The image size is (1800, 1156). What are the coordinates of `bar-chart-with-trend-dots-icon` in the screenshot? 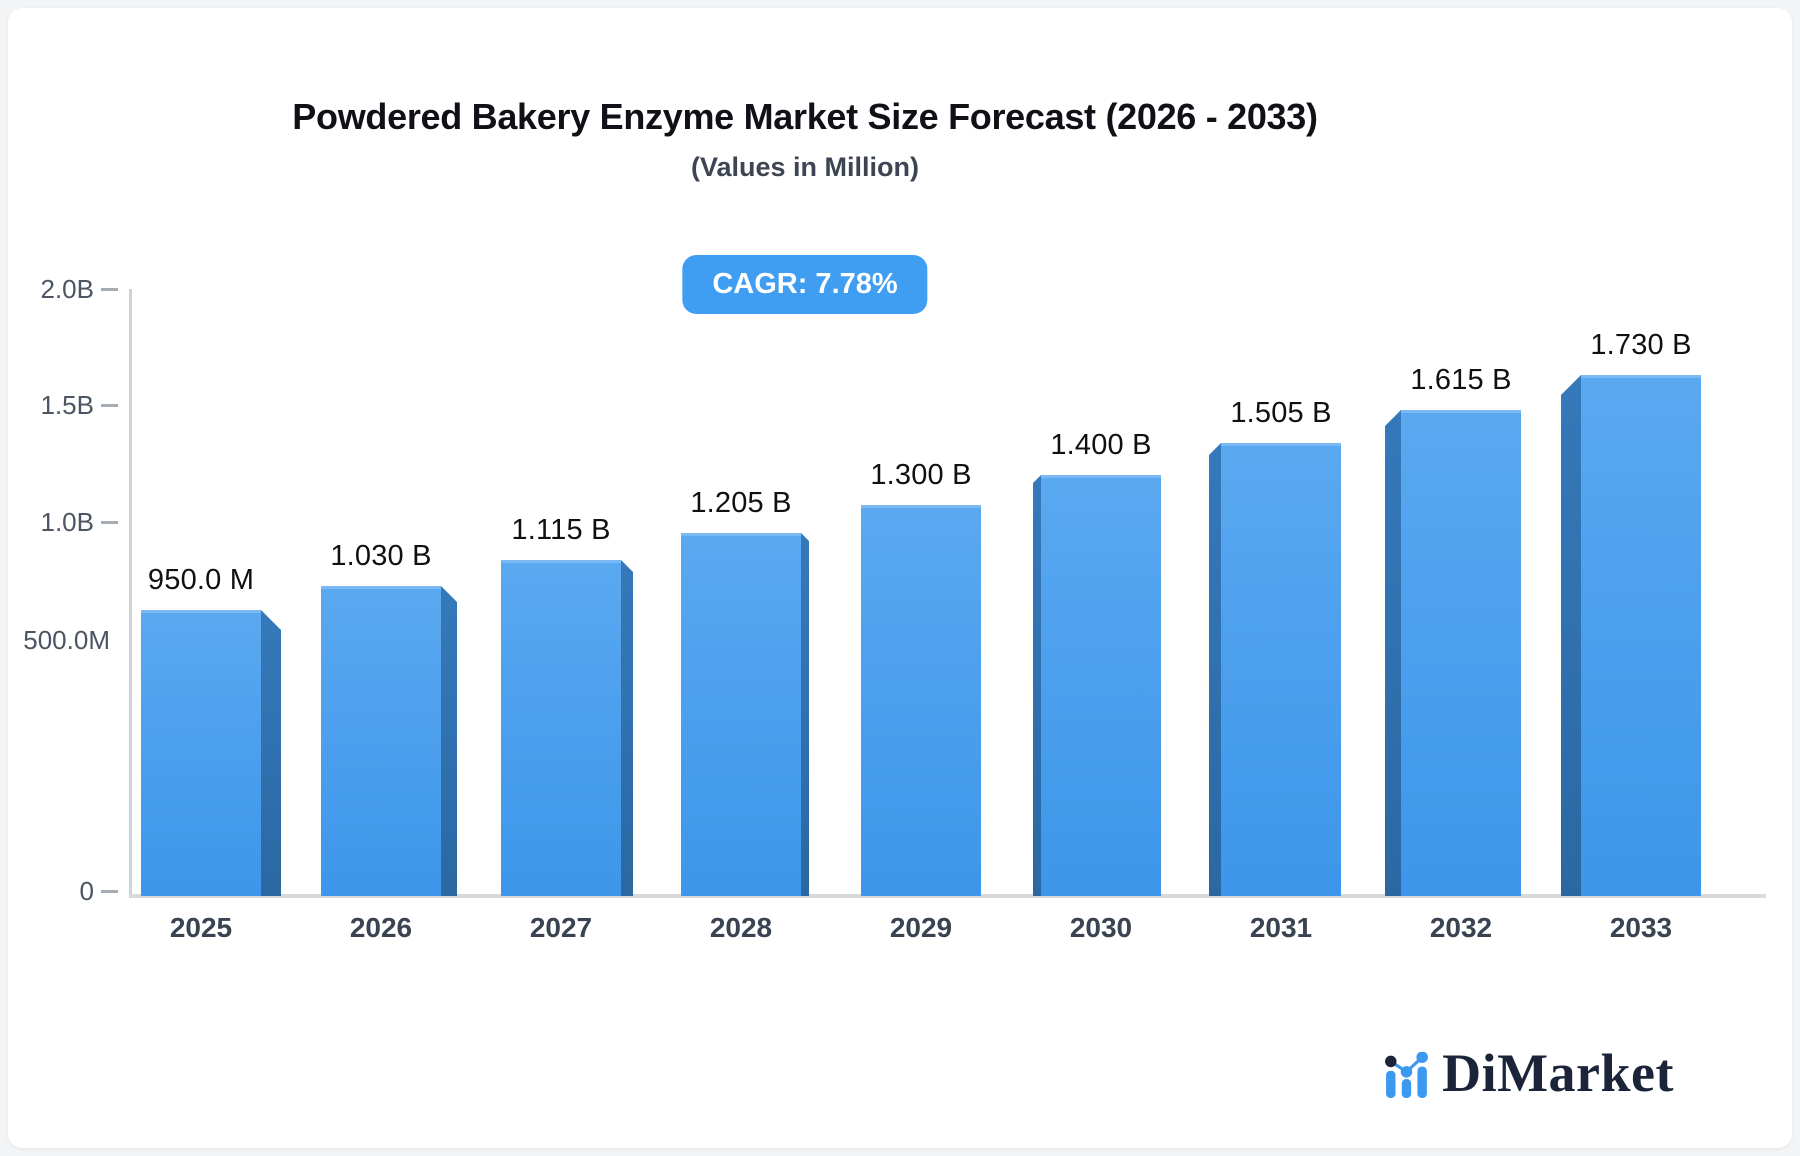 It's located at (1406, 1075).